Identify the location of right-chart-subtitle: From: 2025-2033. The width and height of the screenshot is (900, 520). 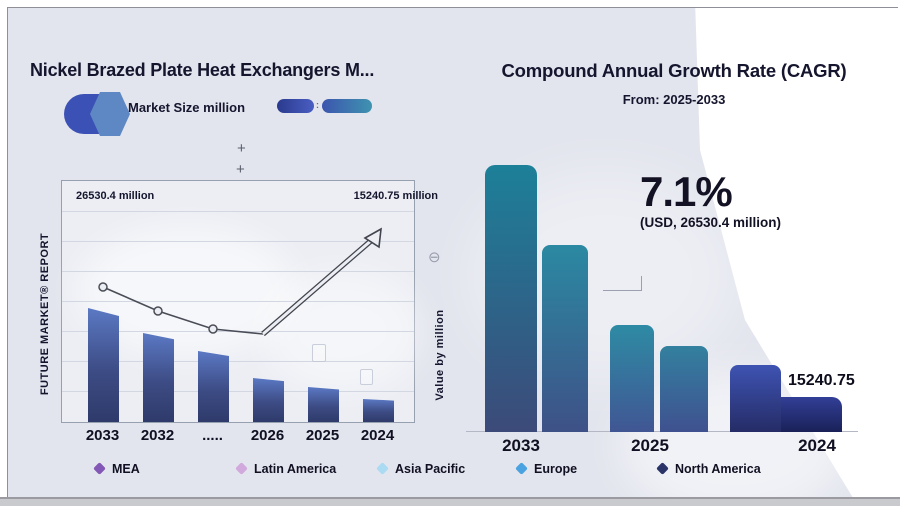
(674, 99).